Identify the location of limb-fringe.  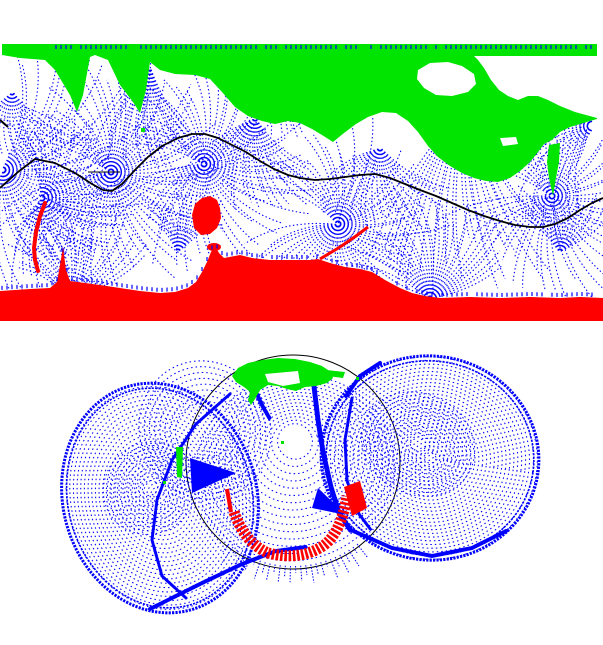
(294, 563).